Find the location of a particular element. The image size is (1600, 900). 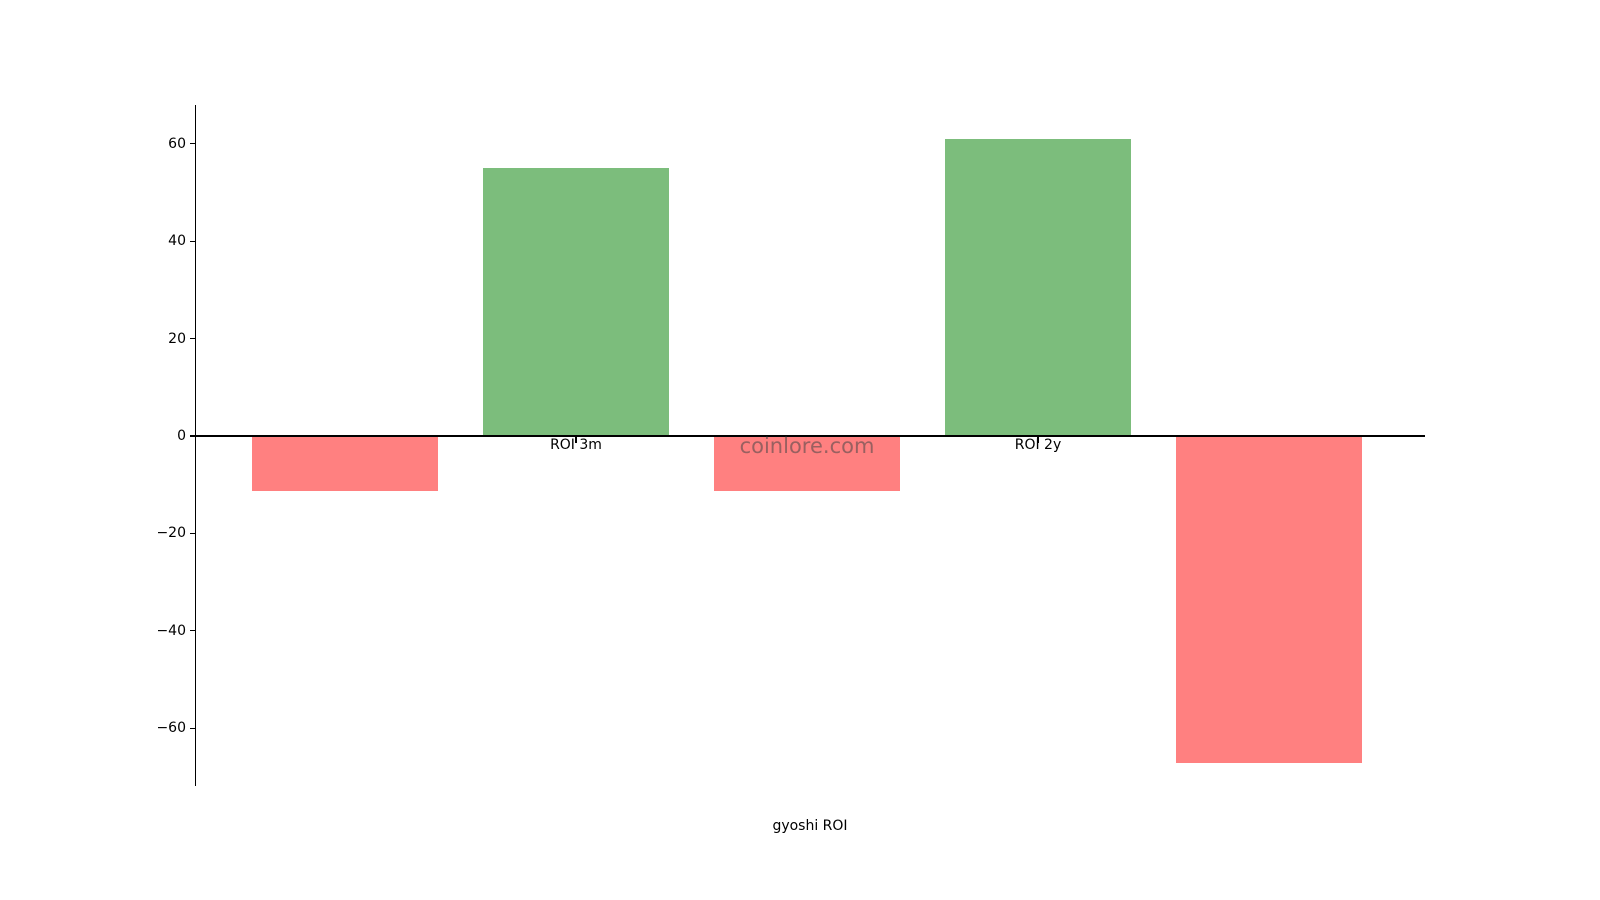

y-tick-label: −60 is located at coordinates (171, 728).